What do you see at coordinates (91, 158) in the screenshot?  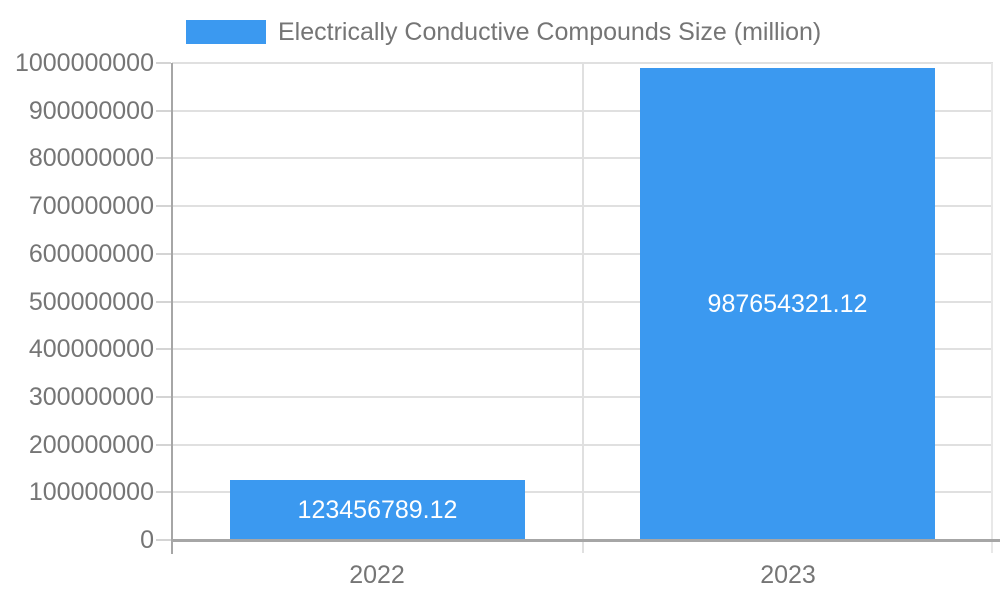 I see `y-tick-label: 800000000` at bounding box center [91, 158].